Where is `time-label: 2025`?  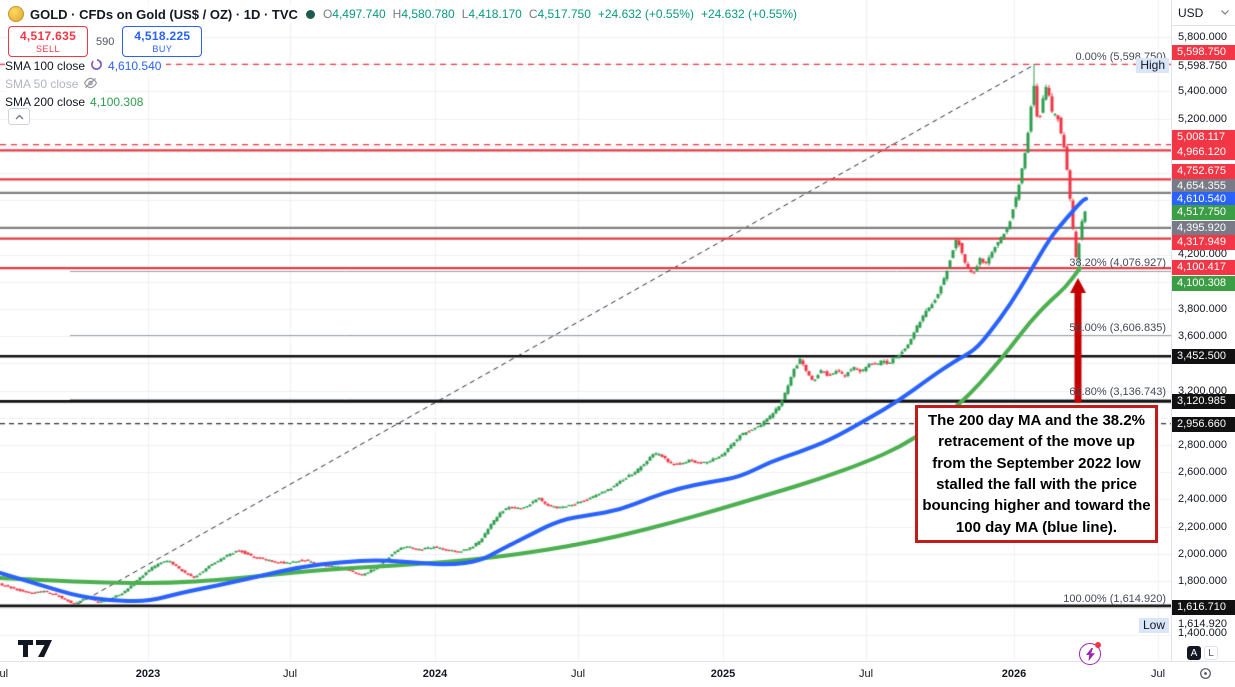
time-label: 2025 is located at coordinates (723, 674).